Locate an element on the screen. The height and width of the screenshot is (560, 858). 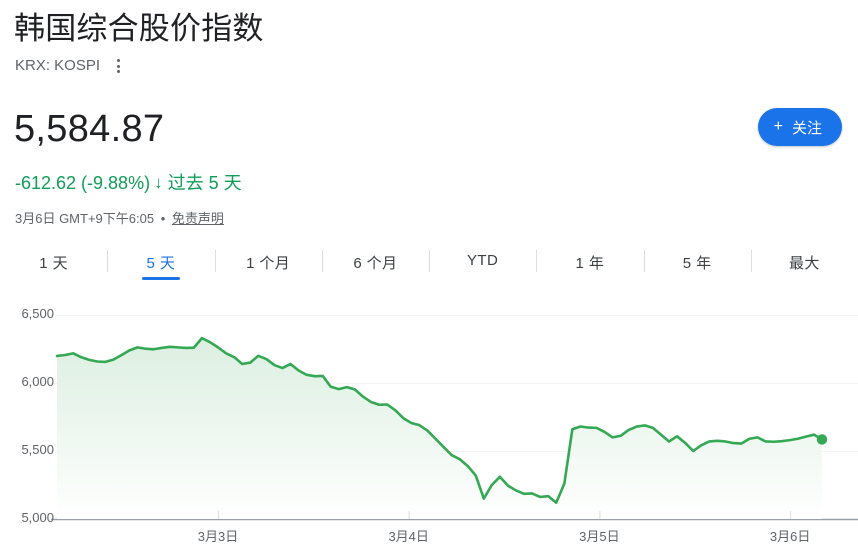
y-axis-label: 5,000 is located at coordinates (37, 517).